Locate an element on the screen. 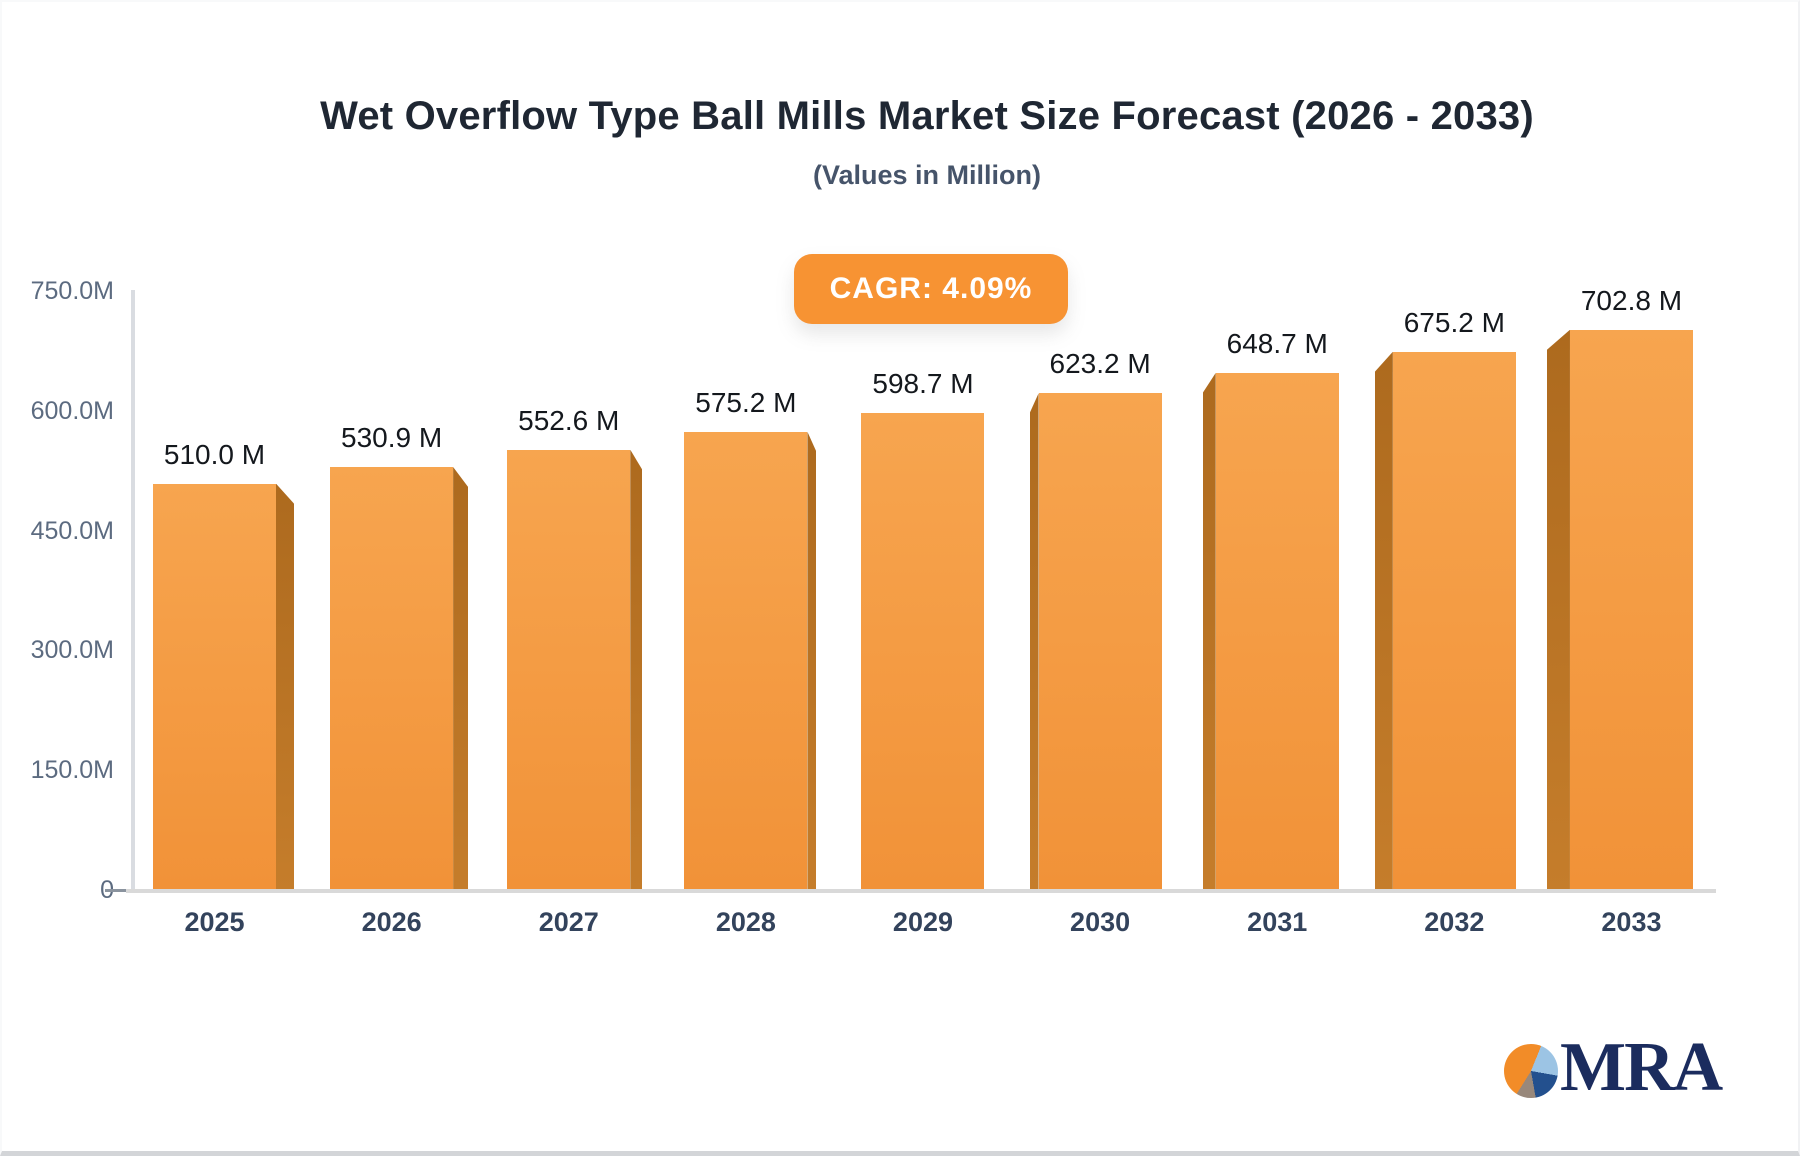  y-axis-tick-label: 300.0M is located at coordinates (72, 650).